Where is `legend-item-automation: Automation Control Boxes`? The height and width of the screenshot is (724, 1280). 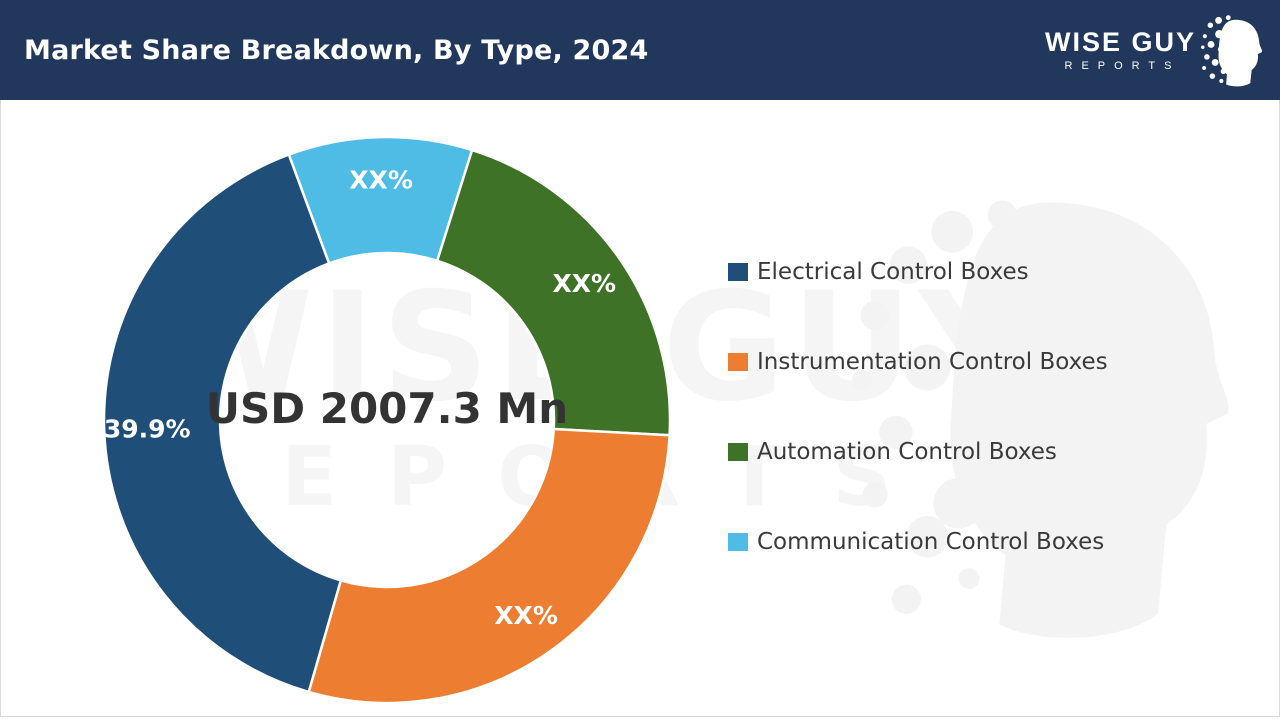 legend-item-automation: Automation Control Boxes is located at coordinates (892, 452).